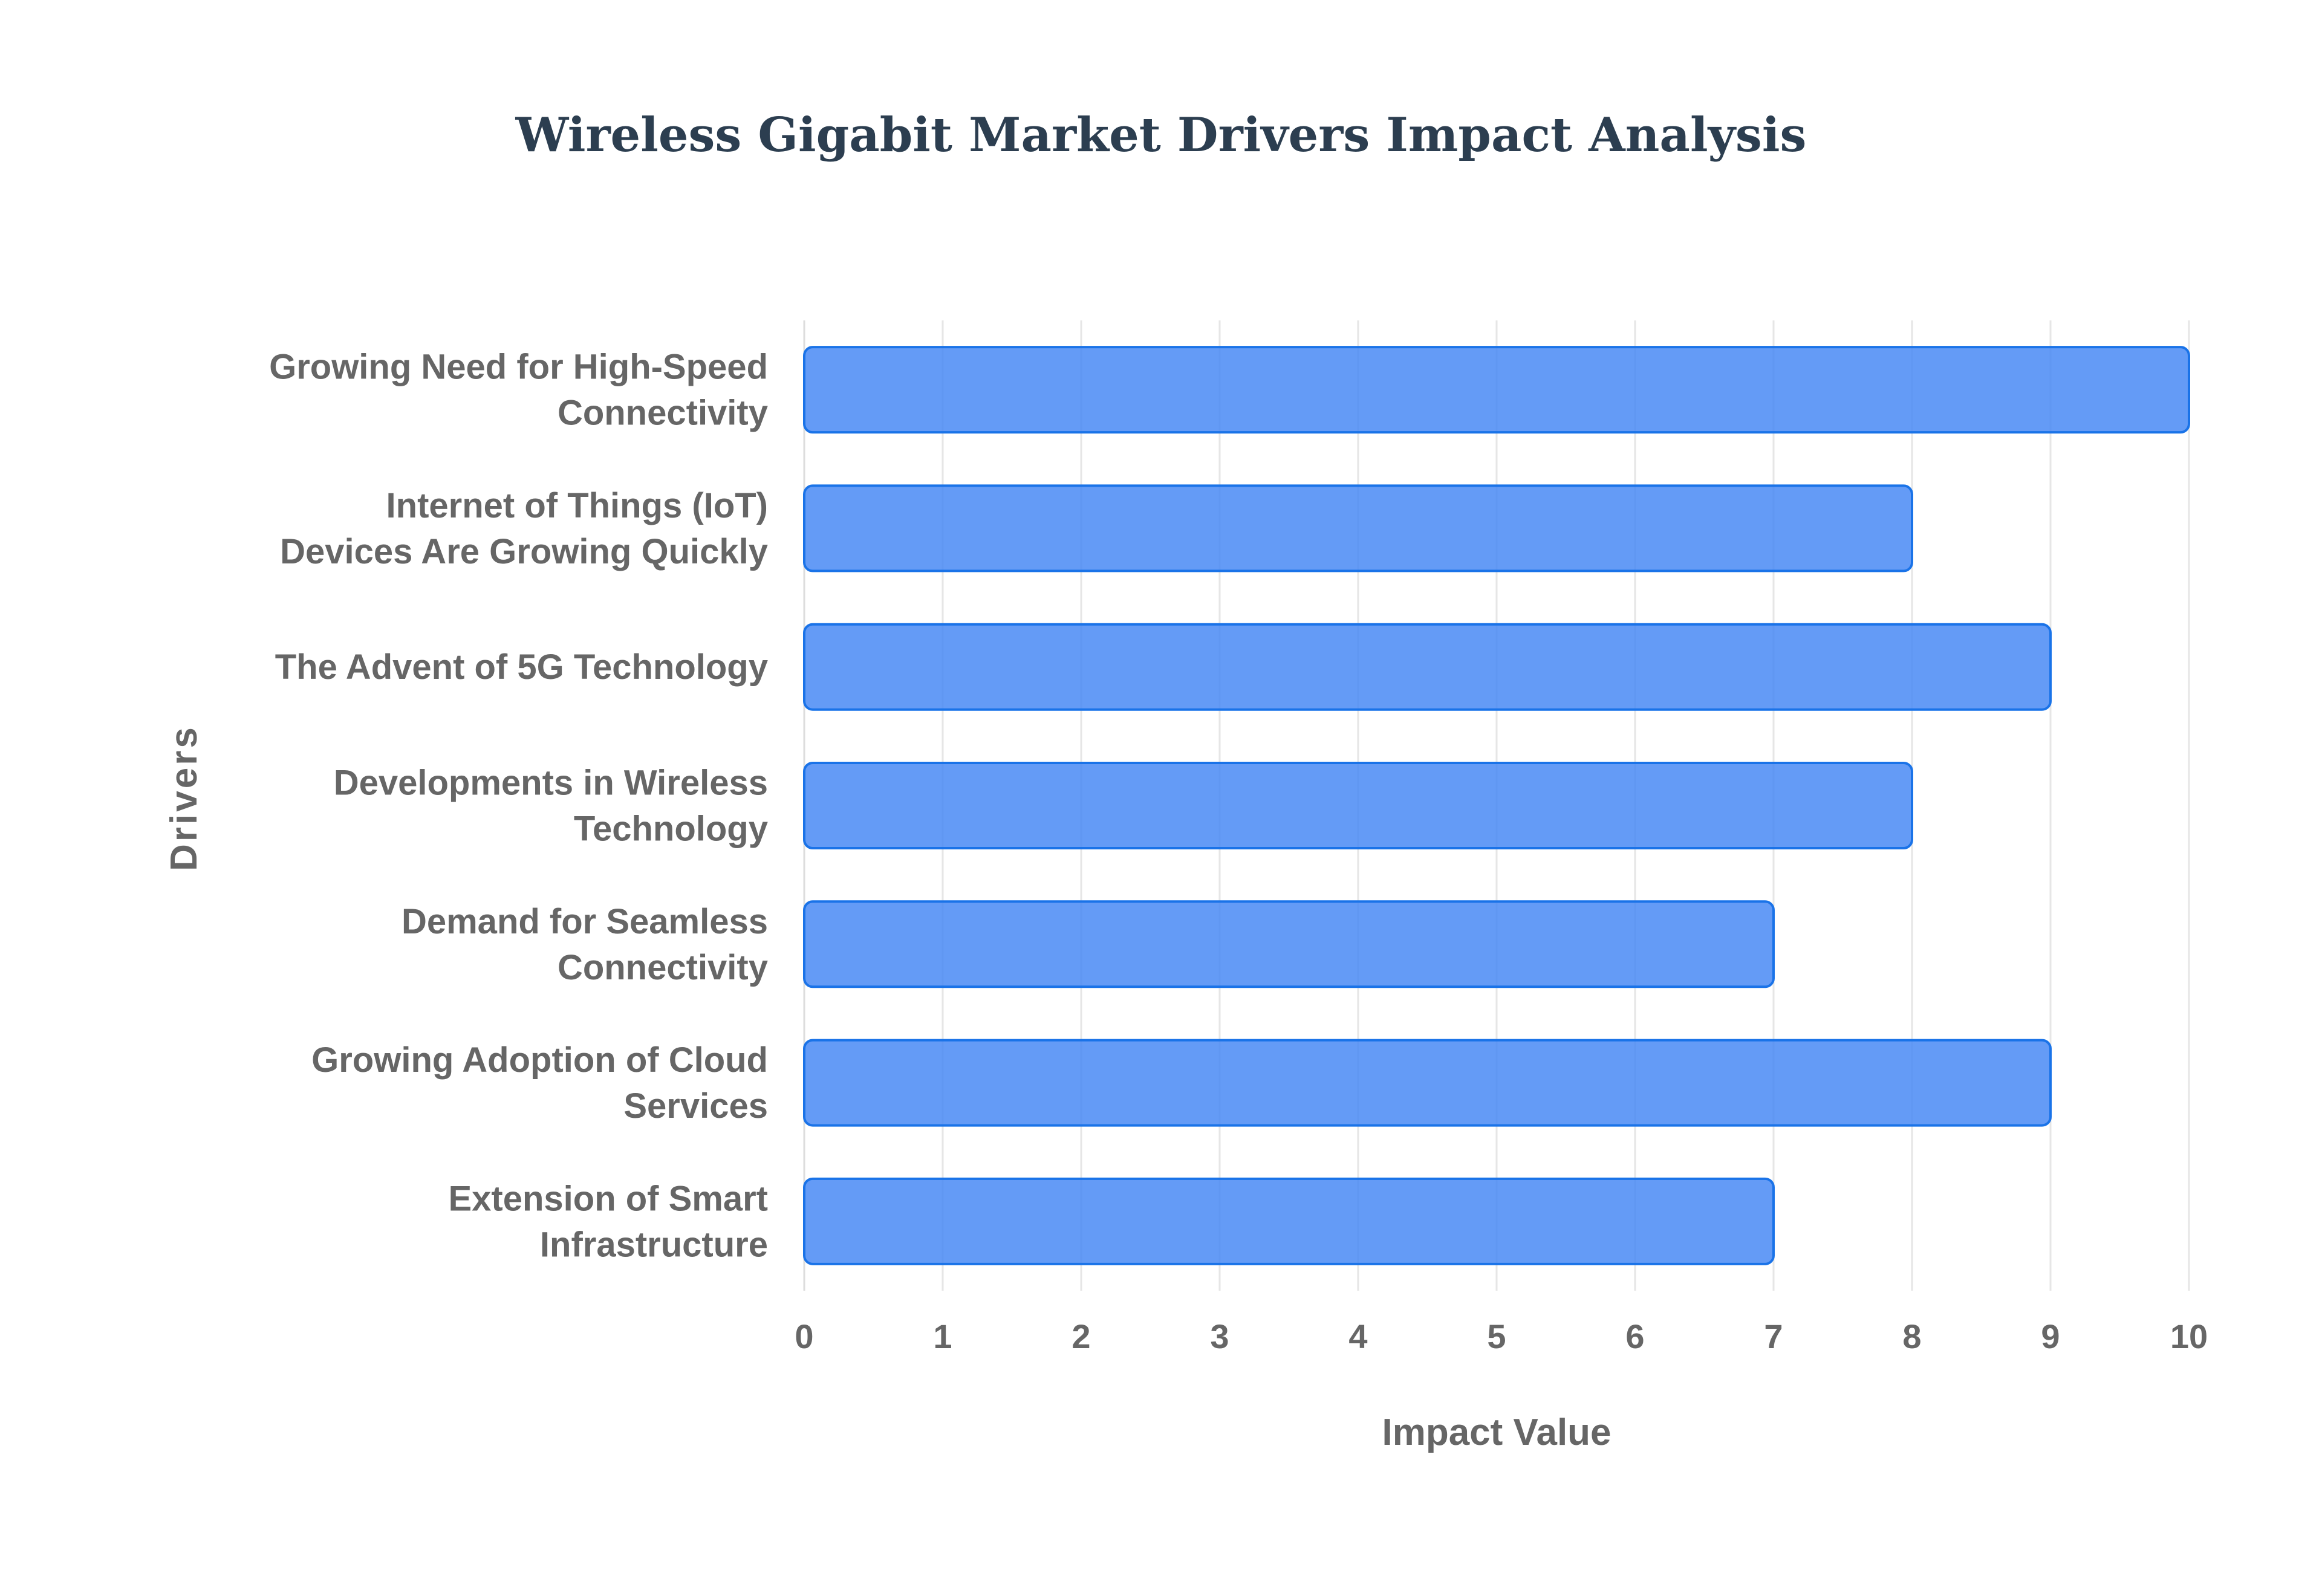  I want to click on x-tick-label: 1, so click(942, 1336).